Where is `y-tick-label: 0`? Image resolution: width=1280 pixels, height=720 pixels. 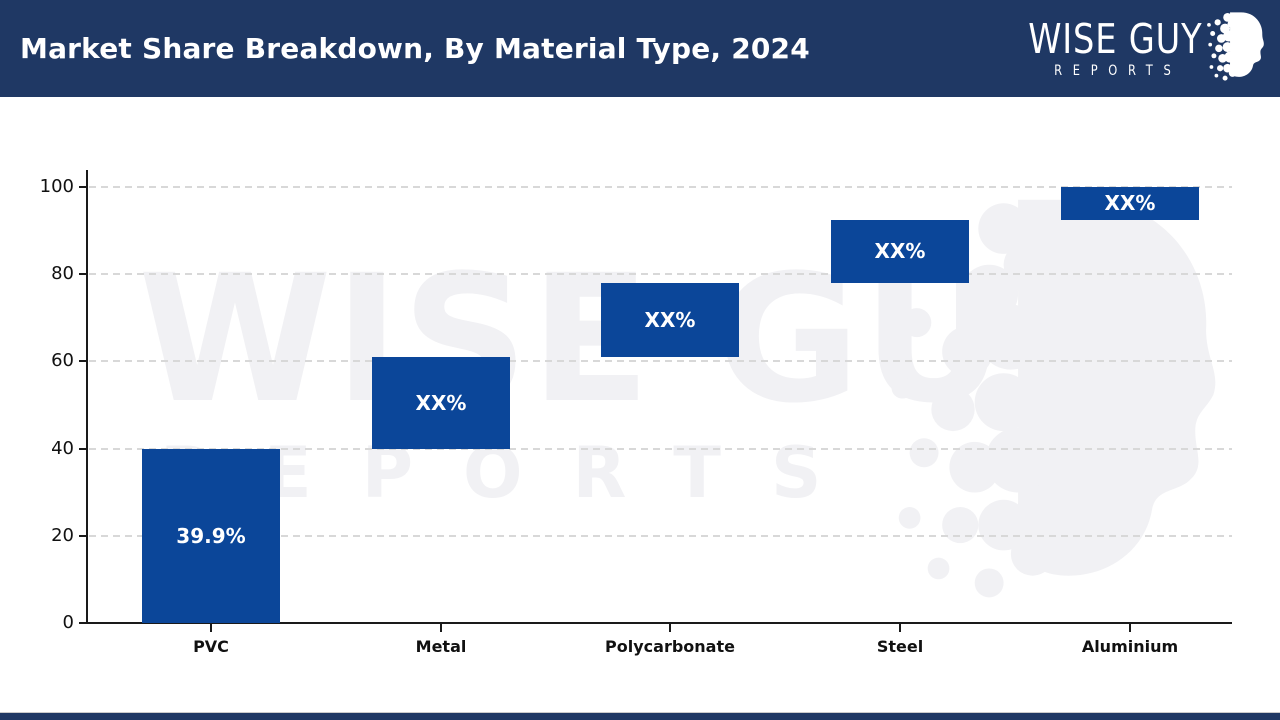 y-tick-label: 0 is located at coordinates (68, 622).